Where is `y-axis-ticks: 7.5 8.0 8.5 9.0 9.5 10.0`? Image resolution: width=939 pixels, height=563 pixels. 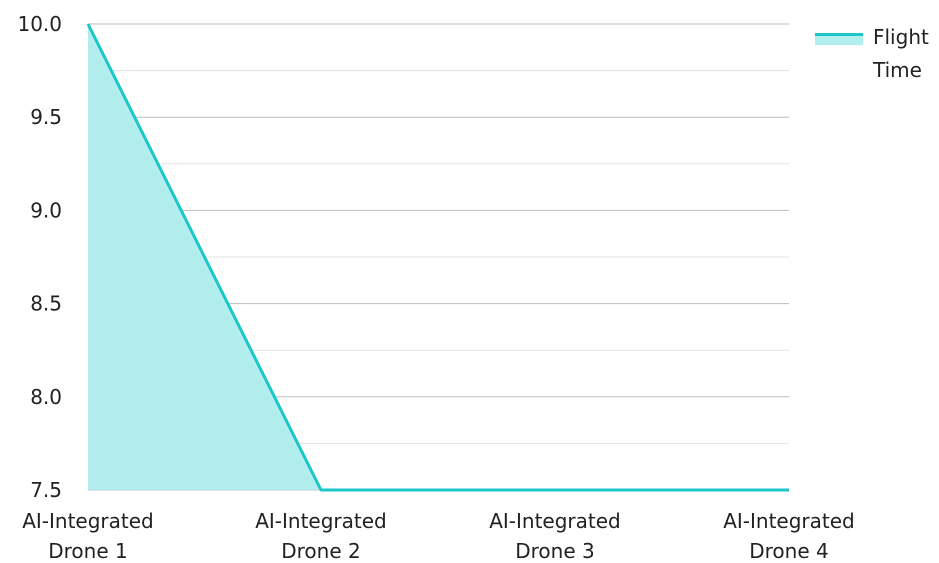 y-axis-ticks: 7.5 8.0 8.5 9.0 9.5 10.0 is located at coordinates (39, 257).